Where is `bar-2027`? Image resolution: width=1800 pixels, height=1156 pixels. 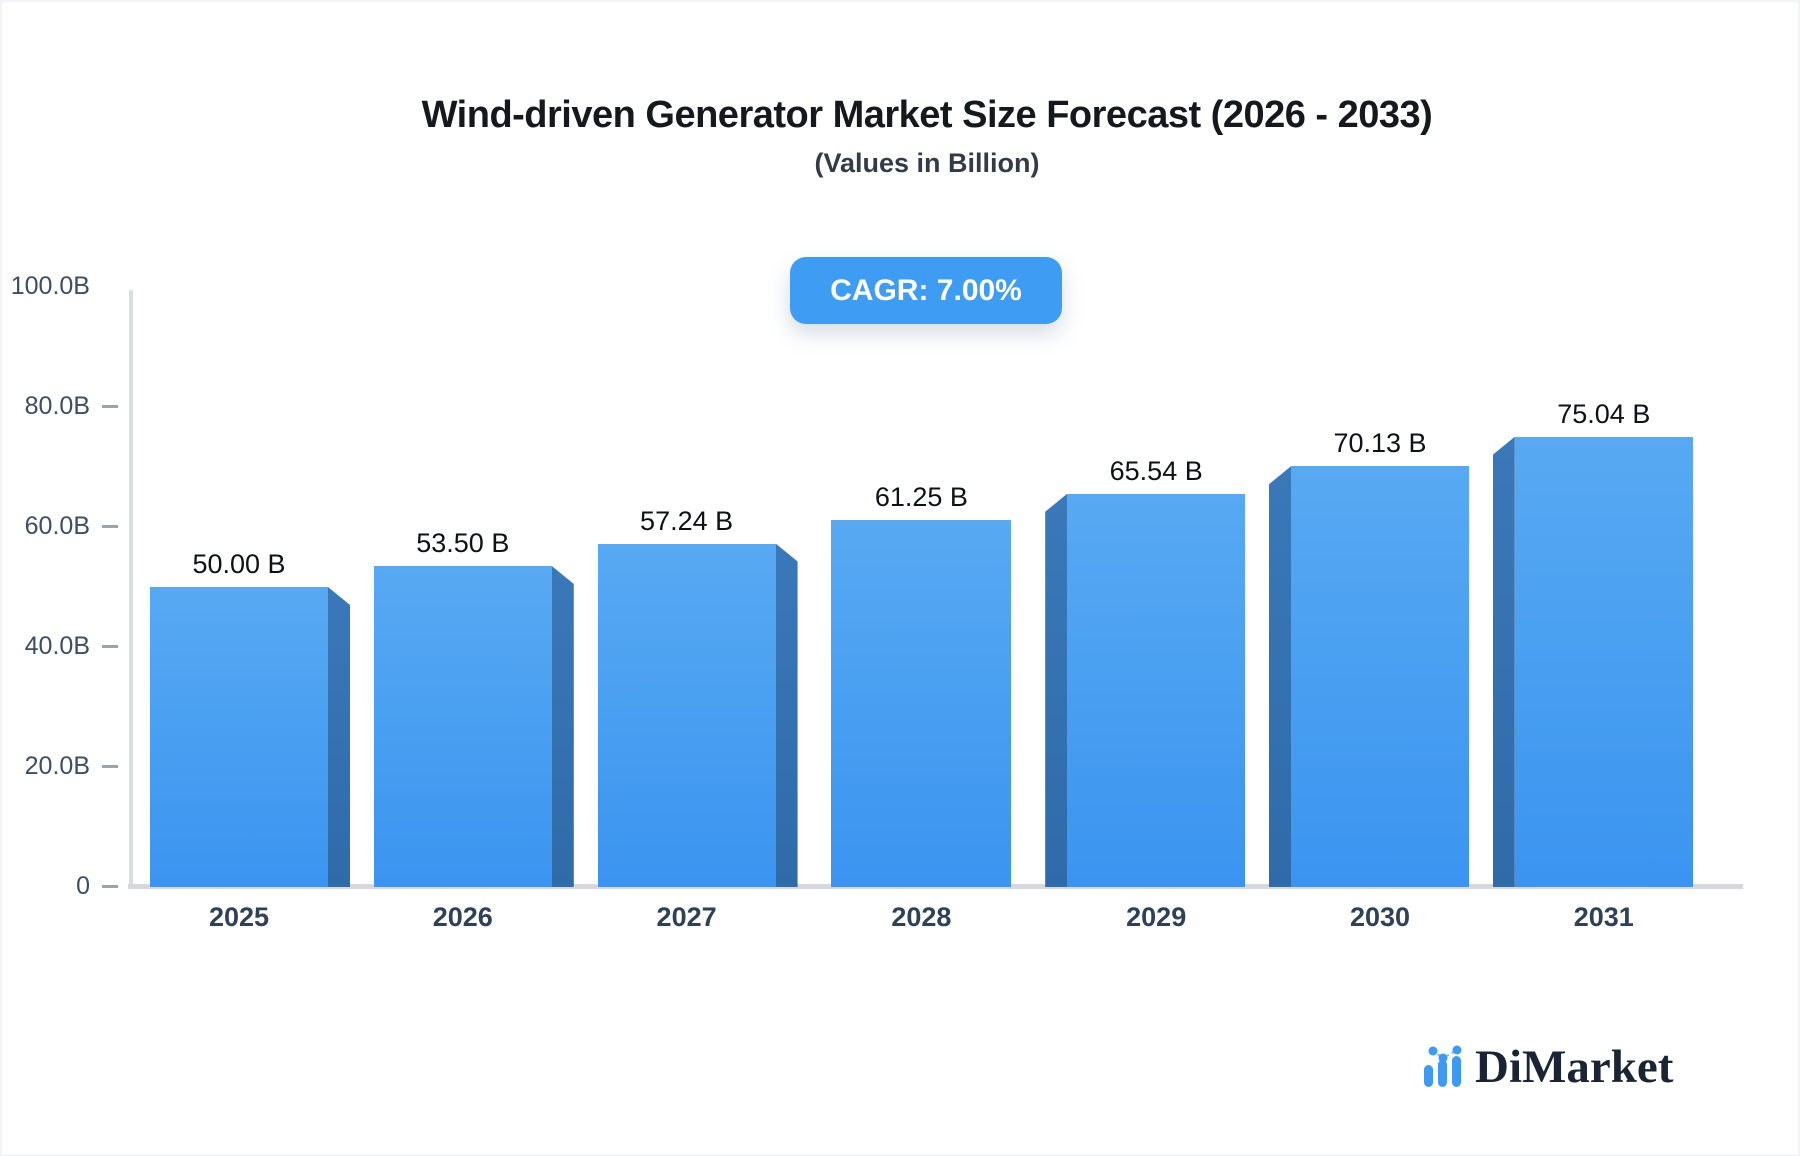
bar-2027 is located at coordinates (686, 715).